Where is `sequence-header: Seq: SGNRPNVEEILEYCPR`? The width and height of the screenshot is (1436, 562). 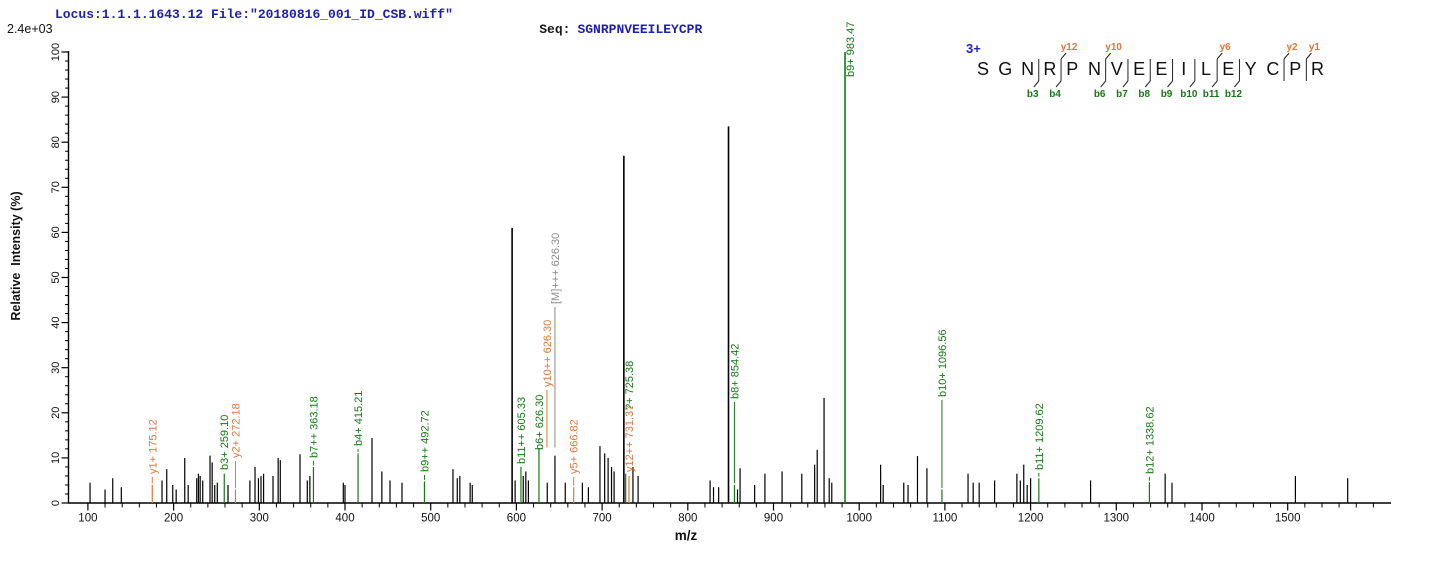 sequence-header: Seq: SGNRPNVEEILEYCPR is located at coordinates (605, 29).